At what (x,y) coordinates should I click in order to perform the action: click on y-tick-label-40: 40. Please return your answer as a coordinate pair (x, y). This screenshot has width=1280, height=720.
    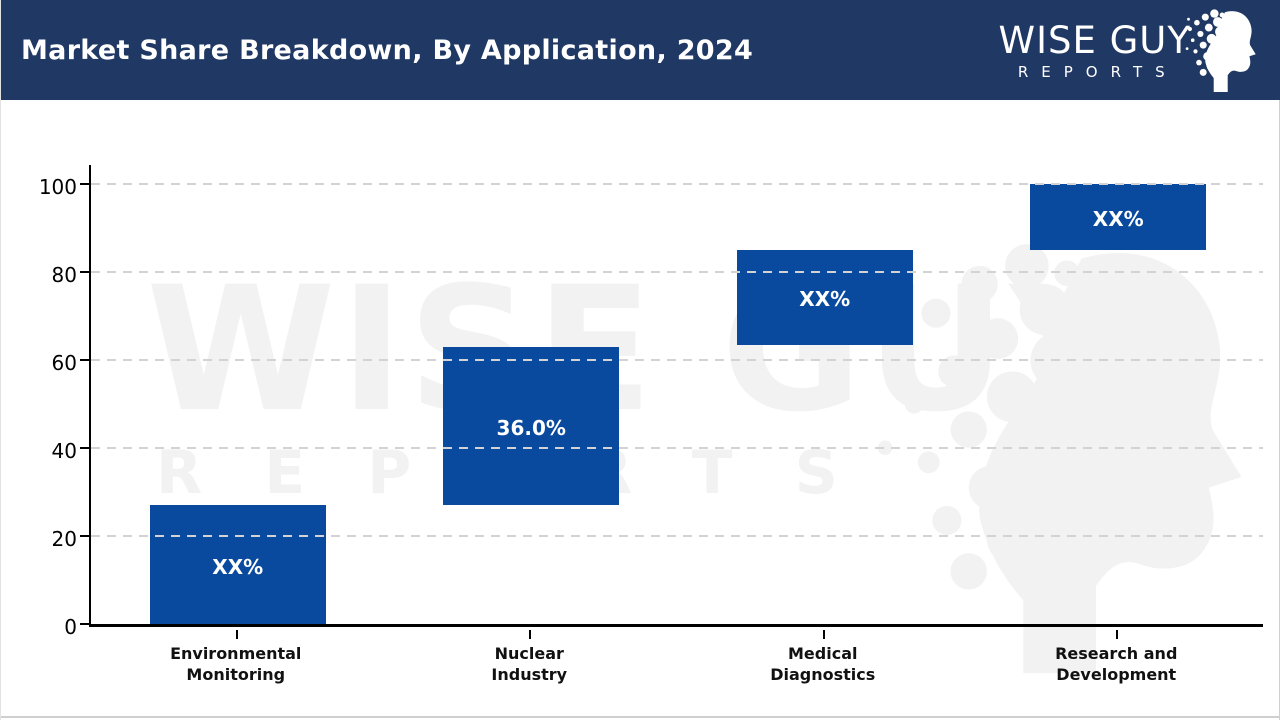
    Looking at the image, I should click on (64, 451).